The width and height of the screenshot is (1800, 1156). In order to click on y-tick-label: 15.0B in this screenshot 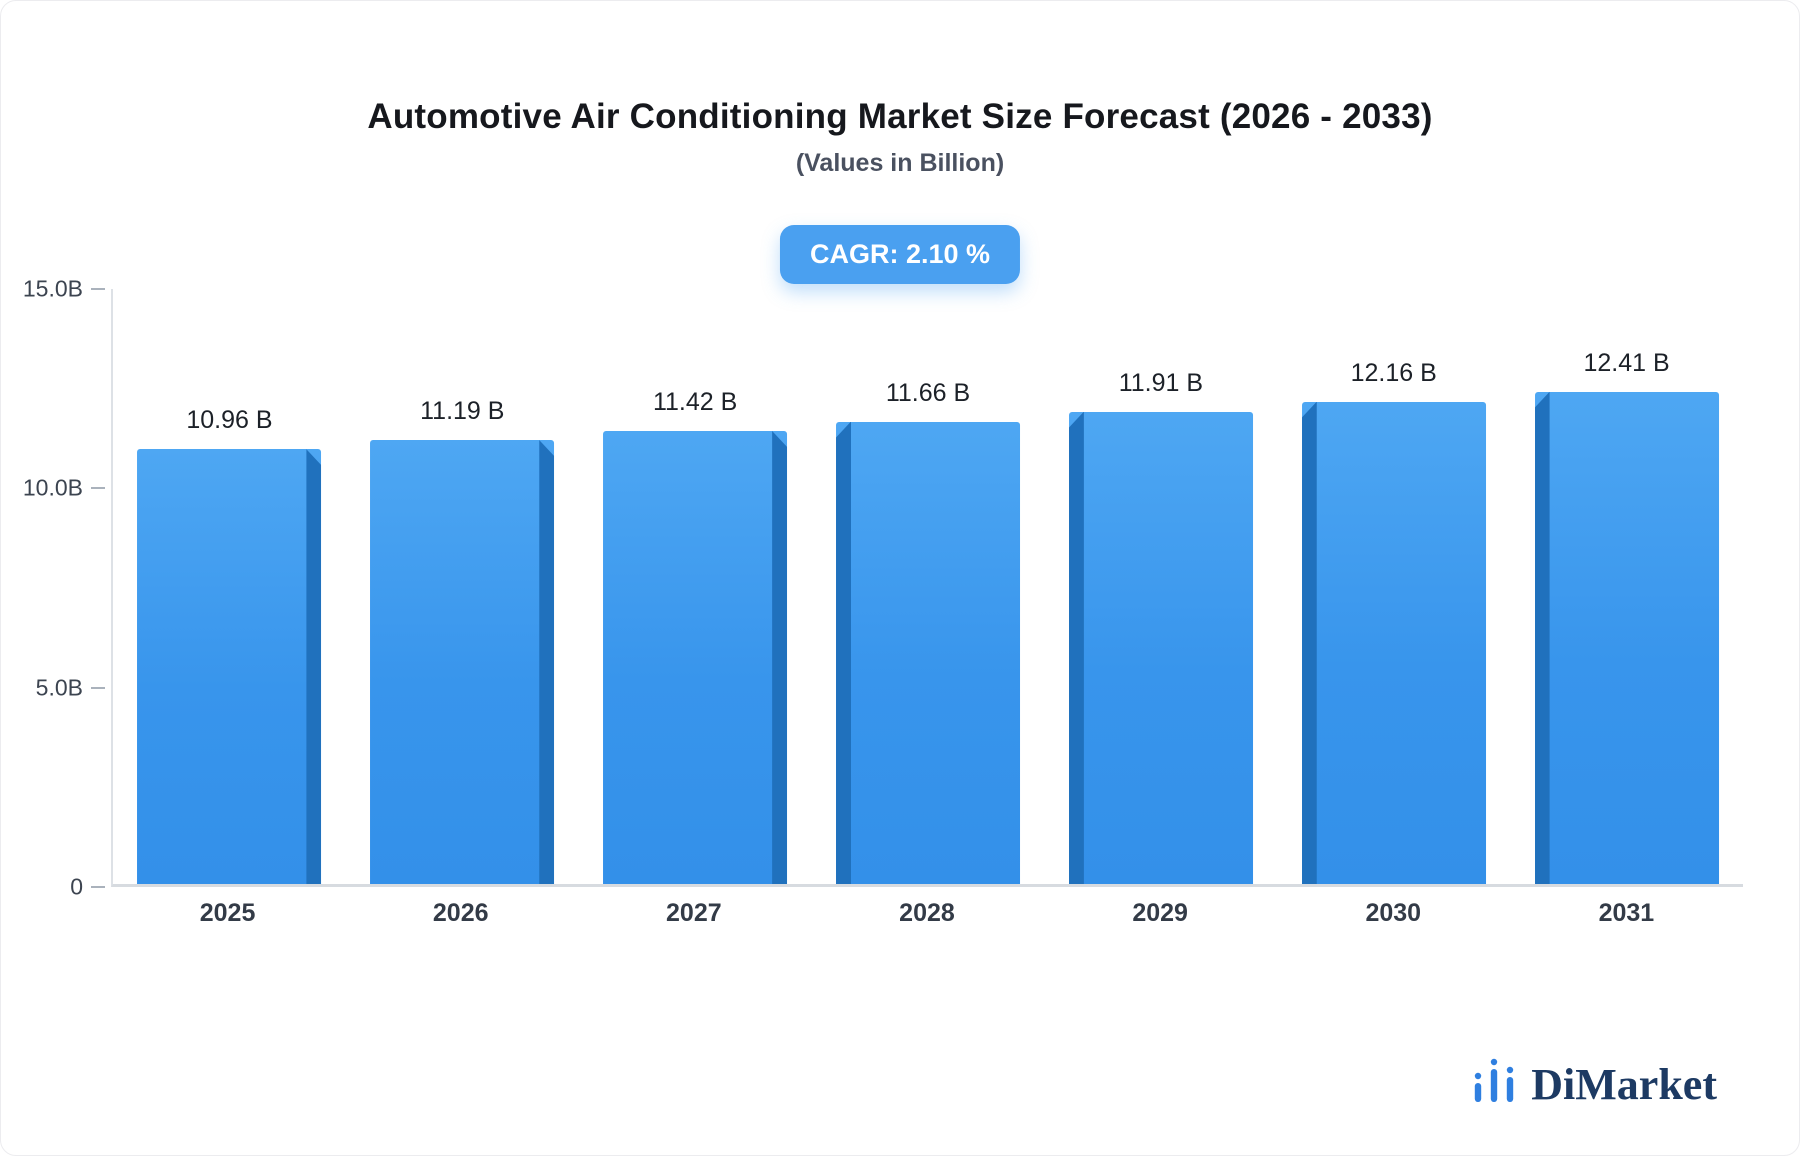, I will do `click(52, 288)`.